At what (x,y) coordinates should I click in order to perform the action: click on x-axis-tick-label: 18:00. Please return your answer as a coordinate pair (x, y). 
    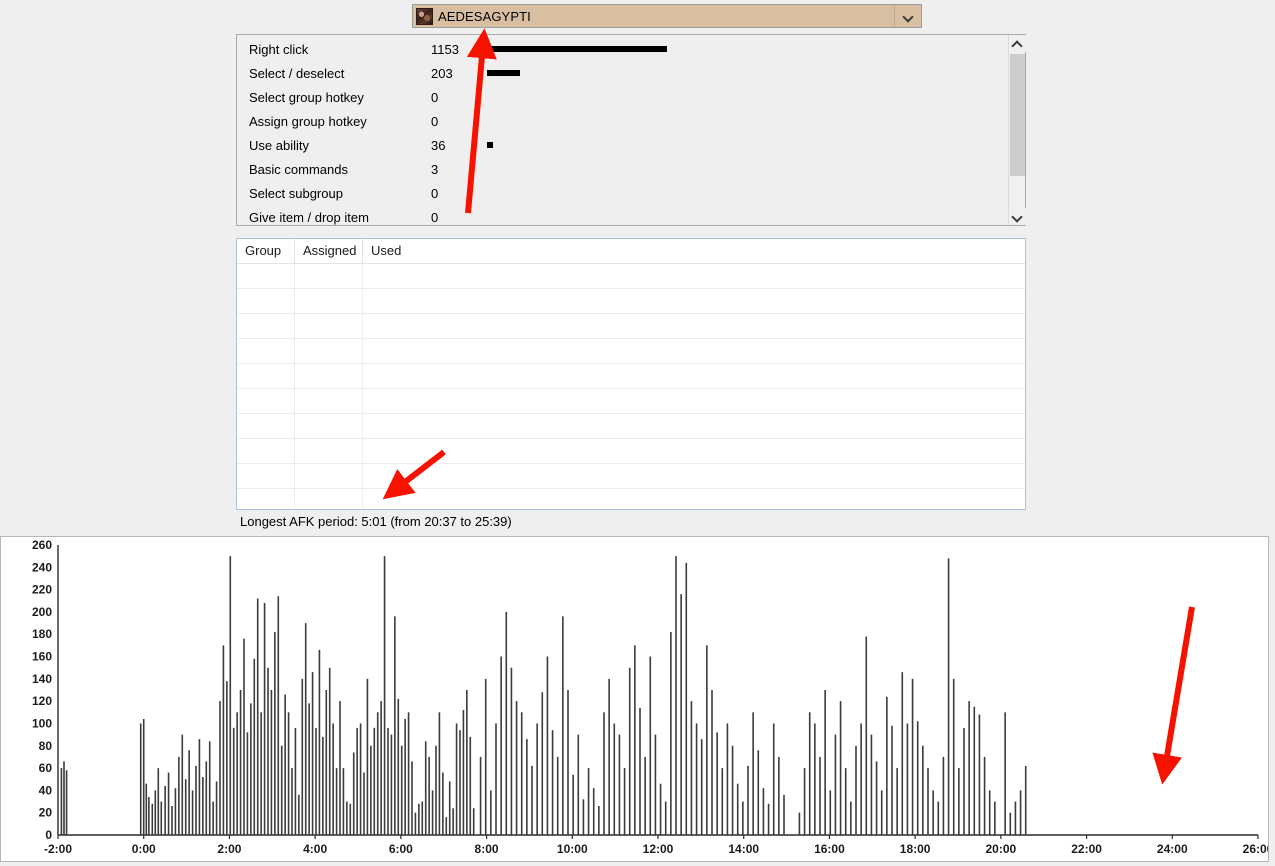
    Looking at the image, I should click on (915, 849).